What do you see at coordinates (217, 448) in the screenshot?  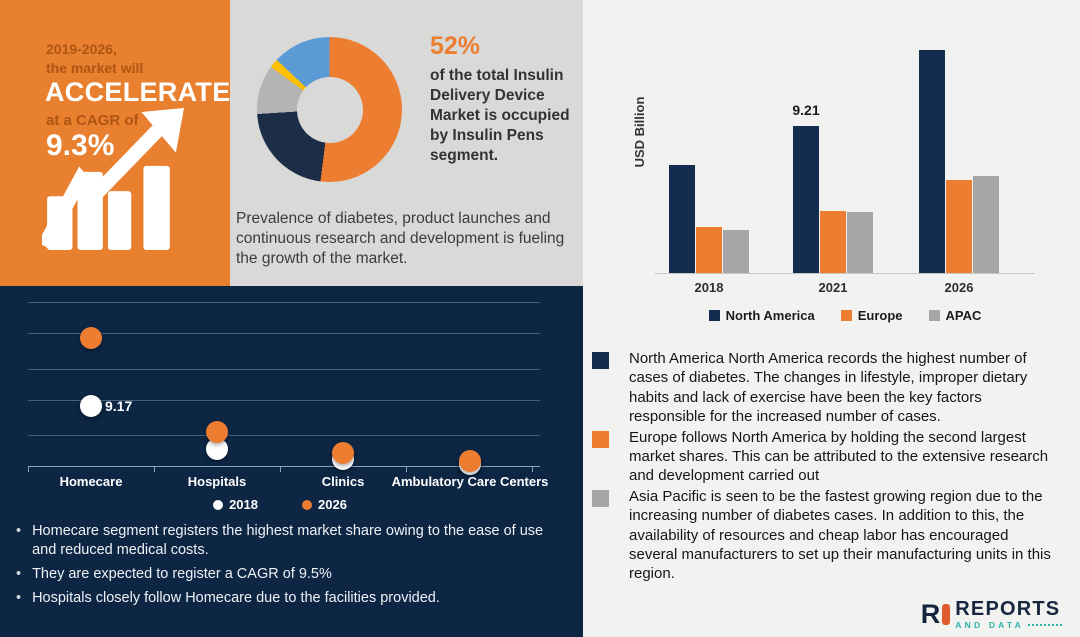 I see `dot-hospitals-2018` at bounding box center [217, 448].